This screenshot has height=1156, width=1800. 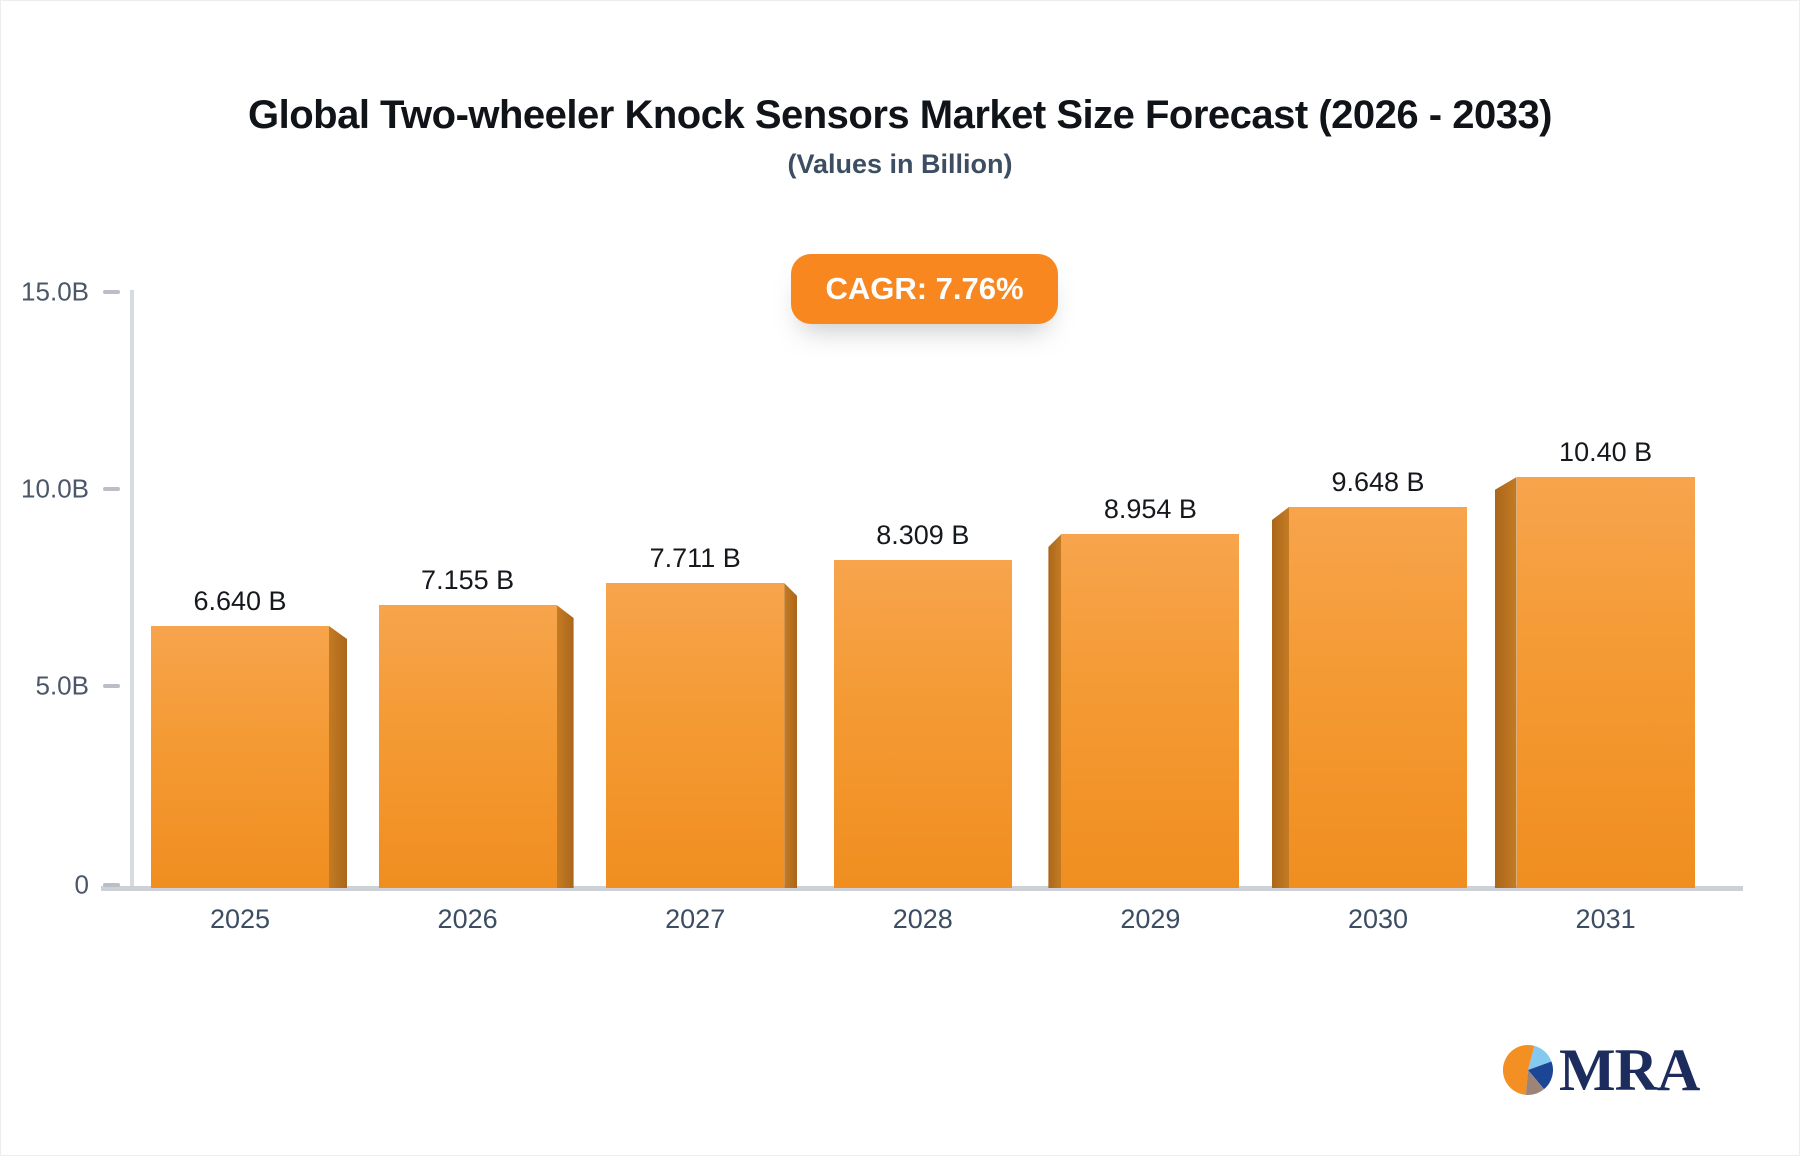 I want to click on bar-value-label: 8.954 B, so click(x=1150, y=509).